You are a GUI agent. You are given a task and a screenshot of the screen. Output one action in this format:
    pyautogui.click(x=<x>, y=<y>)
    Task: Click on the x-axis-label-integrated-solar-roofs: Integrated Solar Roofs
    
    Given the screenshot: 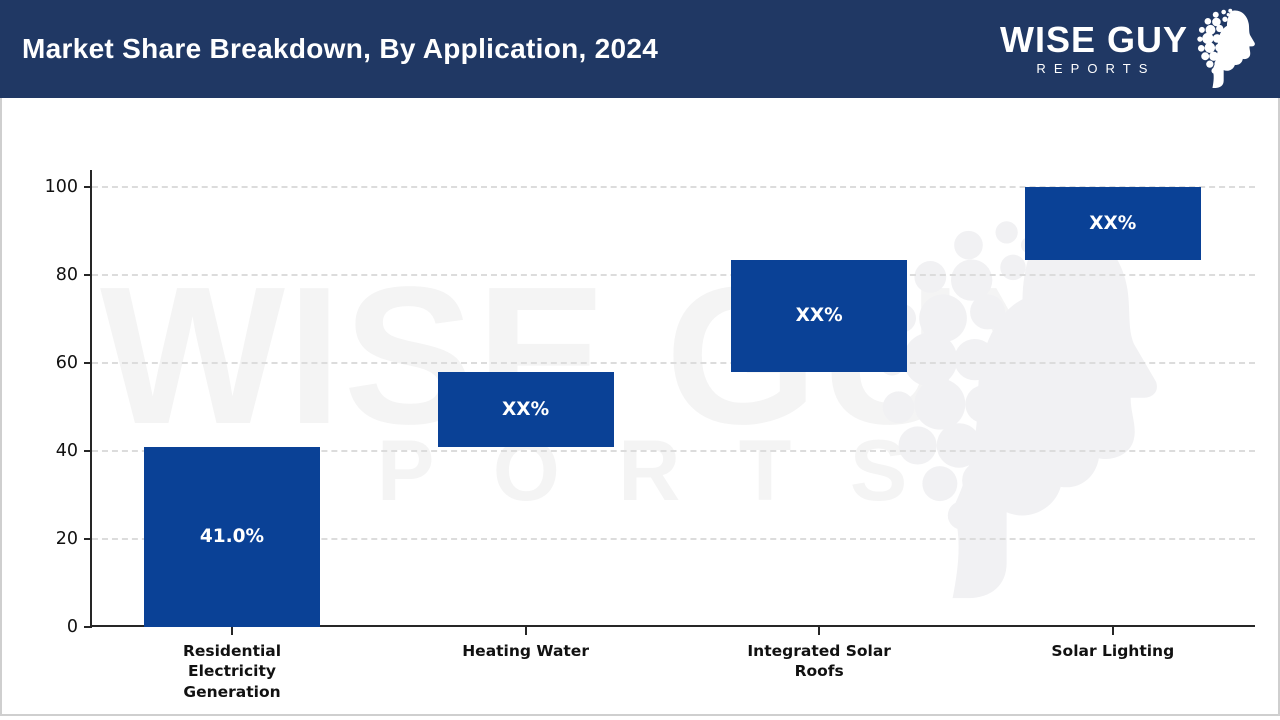 What is the action you would take?
    pyautogui.click(x=819, y=661)
    